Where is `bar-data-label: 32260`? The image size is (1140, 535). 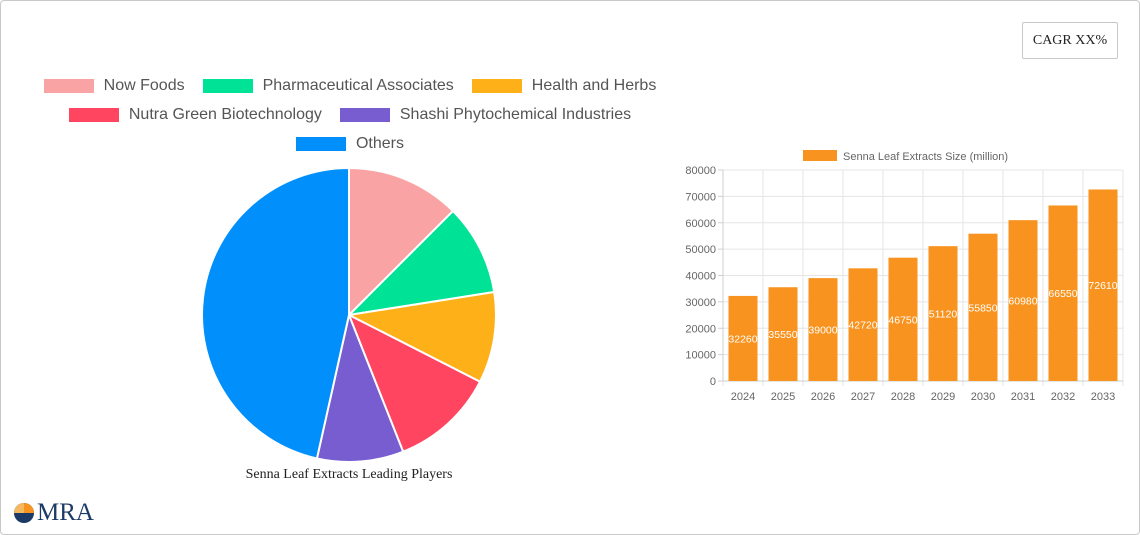
bar-data-label: 32260 is located at coordinates (742, 339).